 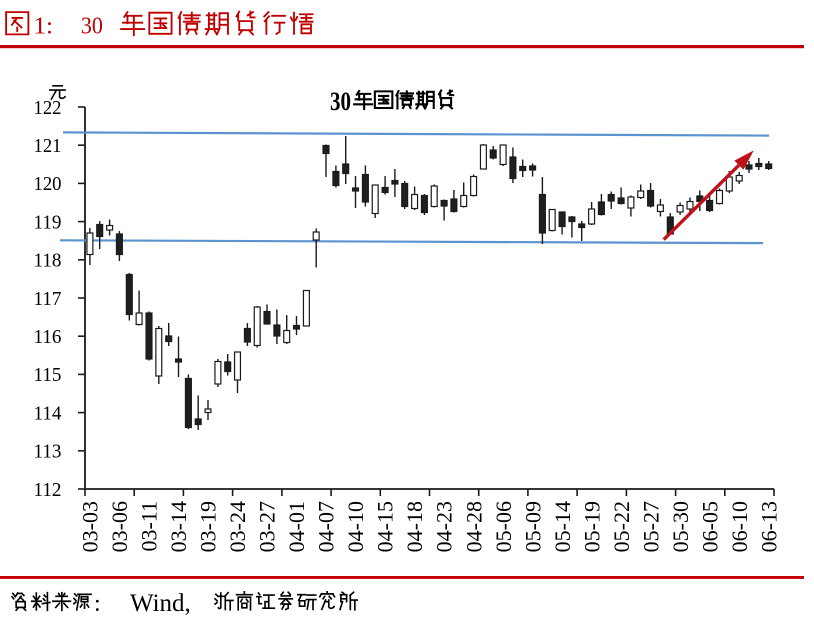 I want to click on svg-text: 03-14, so click(x=178, y=526).